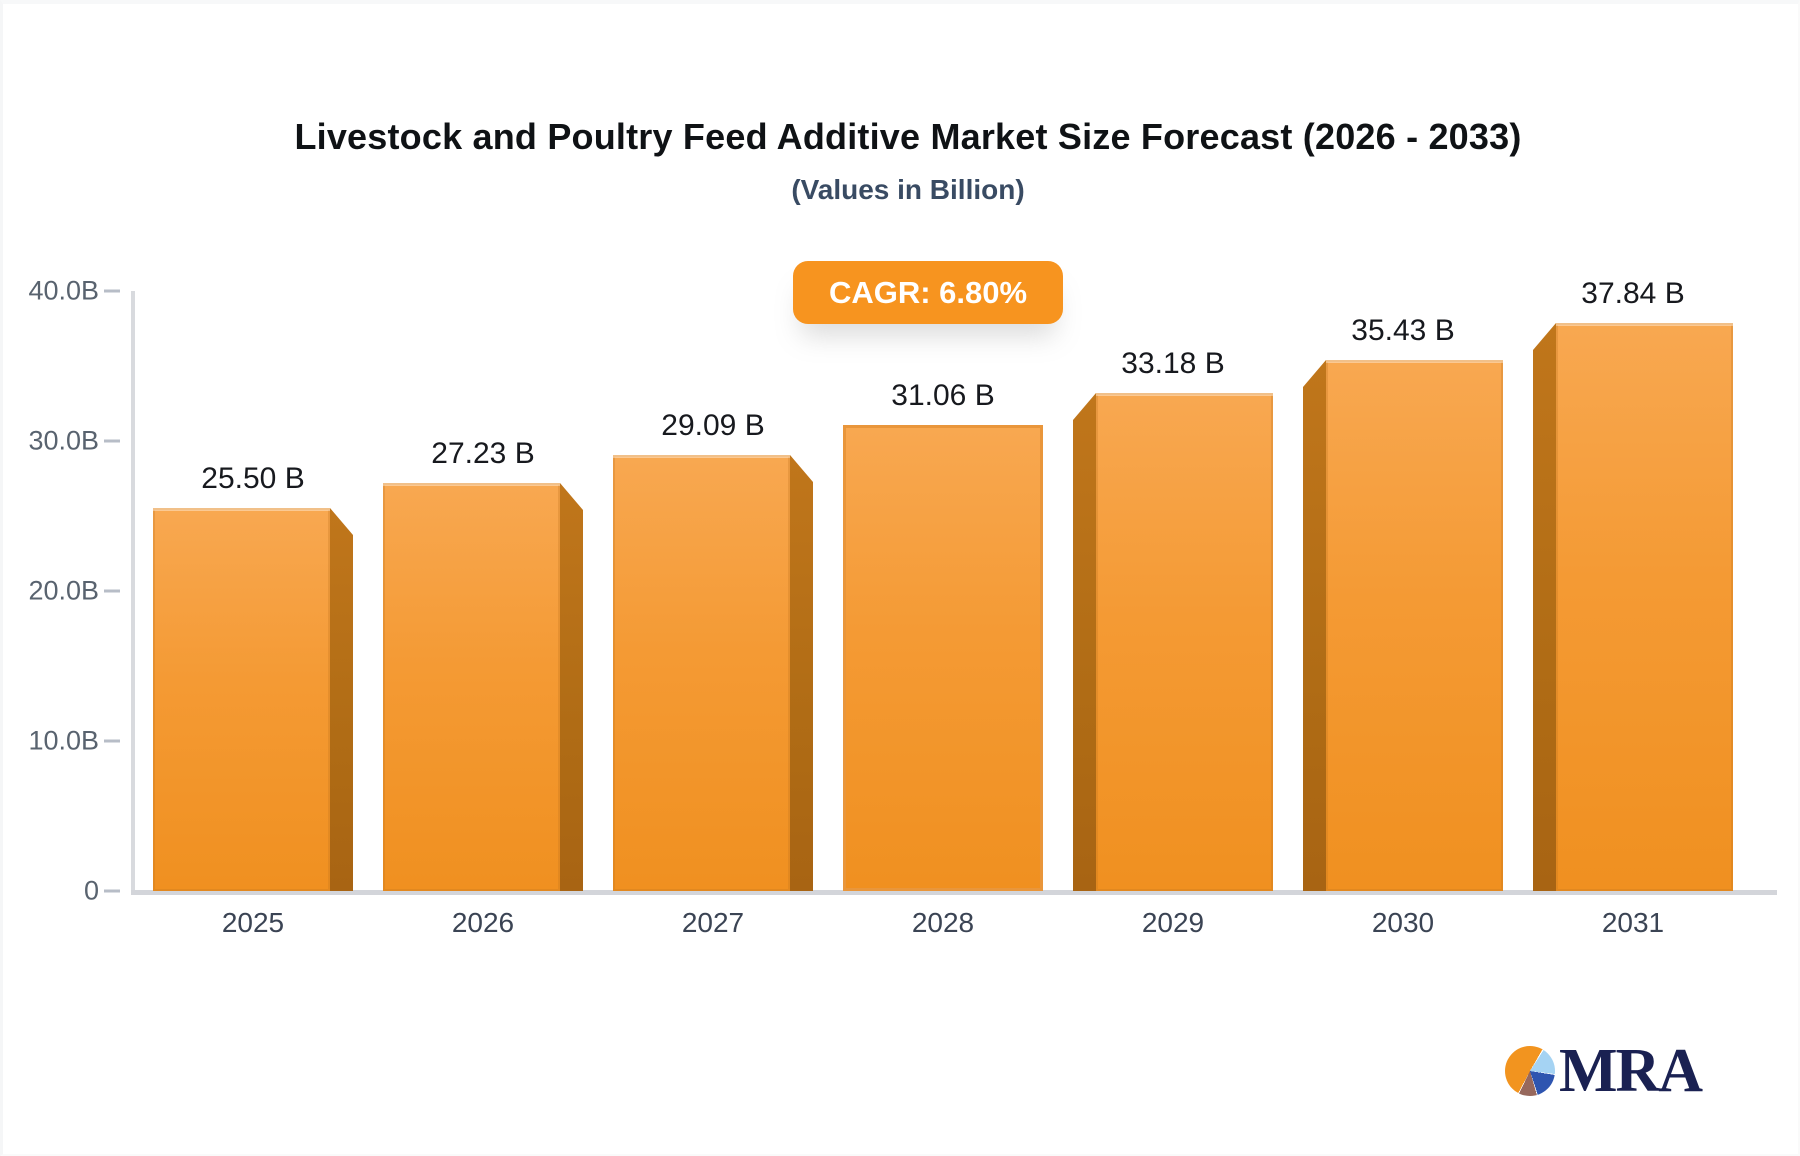 The image size is (1800, 1156). Describe the element at coordinates (133, 592) in the screenshot. I see `y-axis-line` at that location.